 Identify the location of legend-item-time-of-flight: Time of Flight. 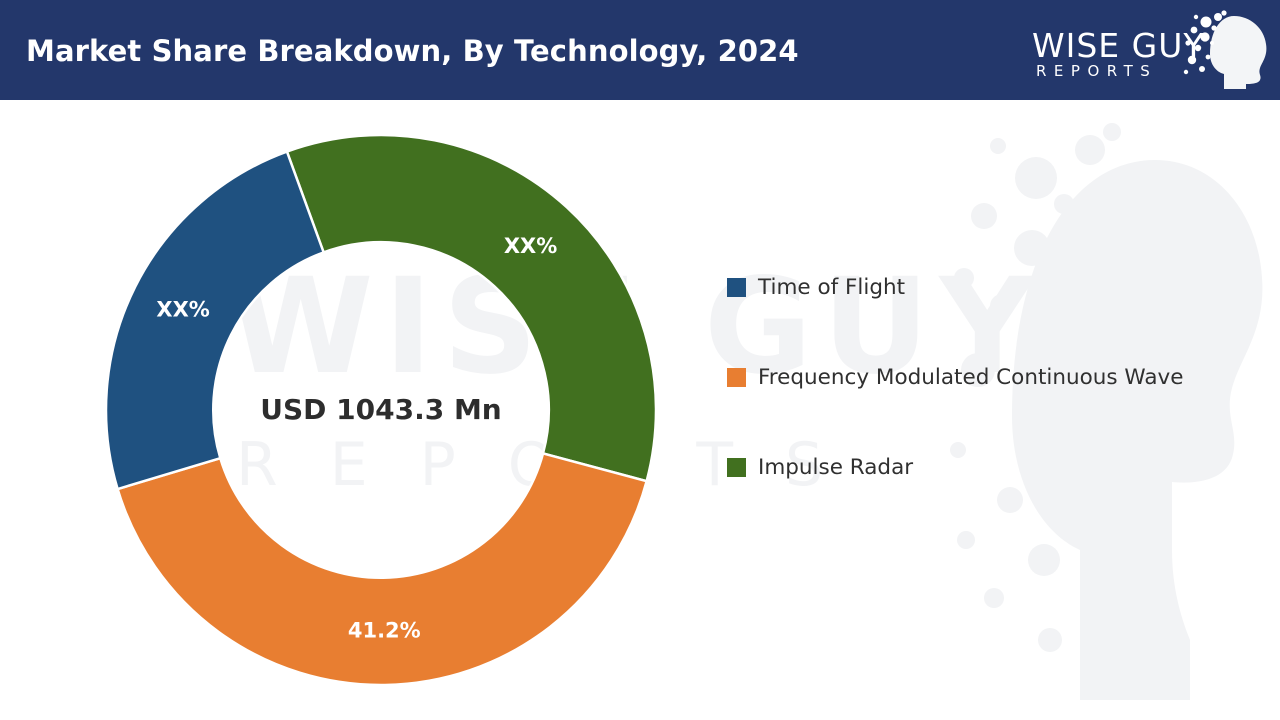
(999, 287).